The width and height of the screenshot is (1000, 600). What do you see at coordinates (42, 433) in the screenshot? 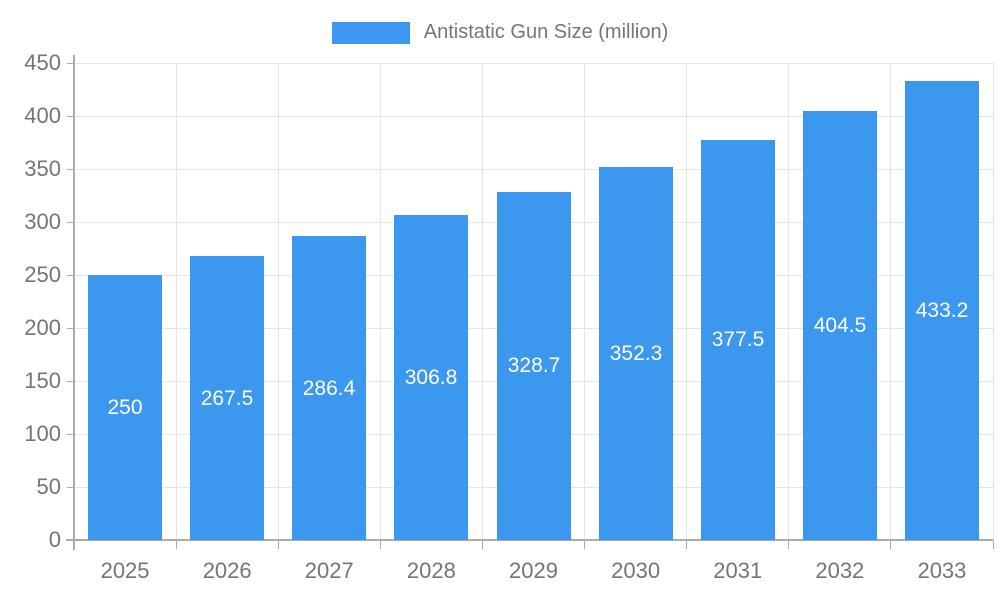
I see `y-axis-tick-label: 100` at bounding box center [42, 433].